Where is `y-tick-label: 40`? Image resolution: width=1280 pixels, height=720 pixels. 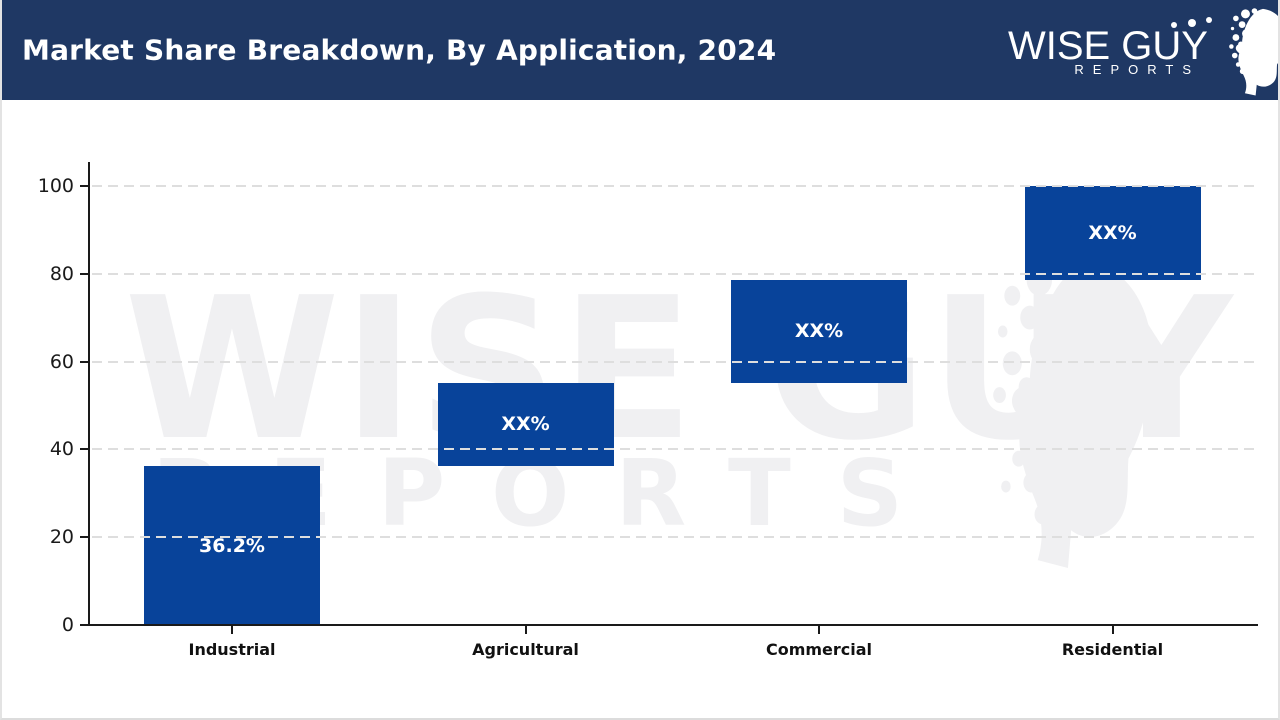
y-tick-label: 40 is located at coordinates (61, 449).